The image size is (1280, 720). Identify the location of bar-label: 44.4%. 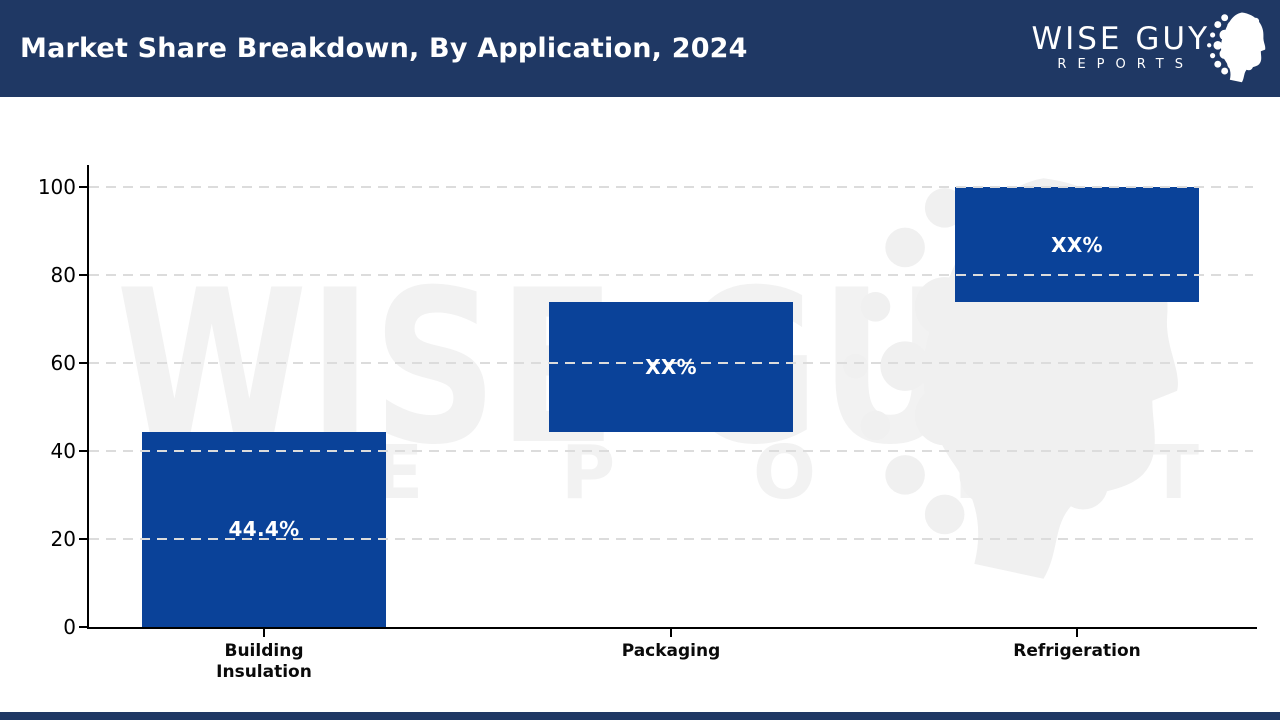
(264, 529).